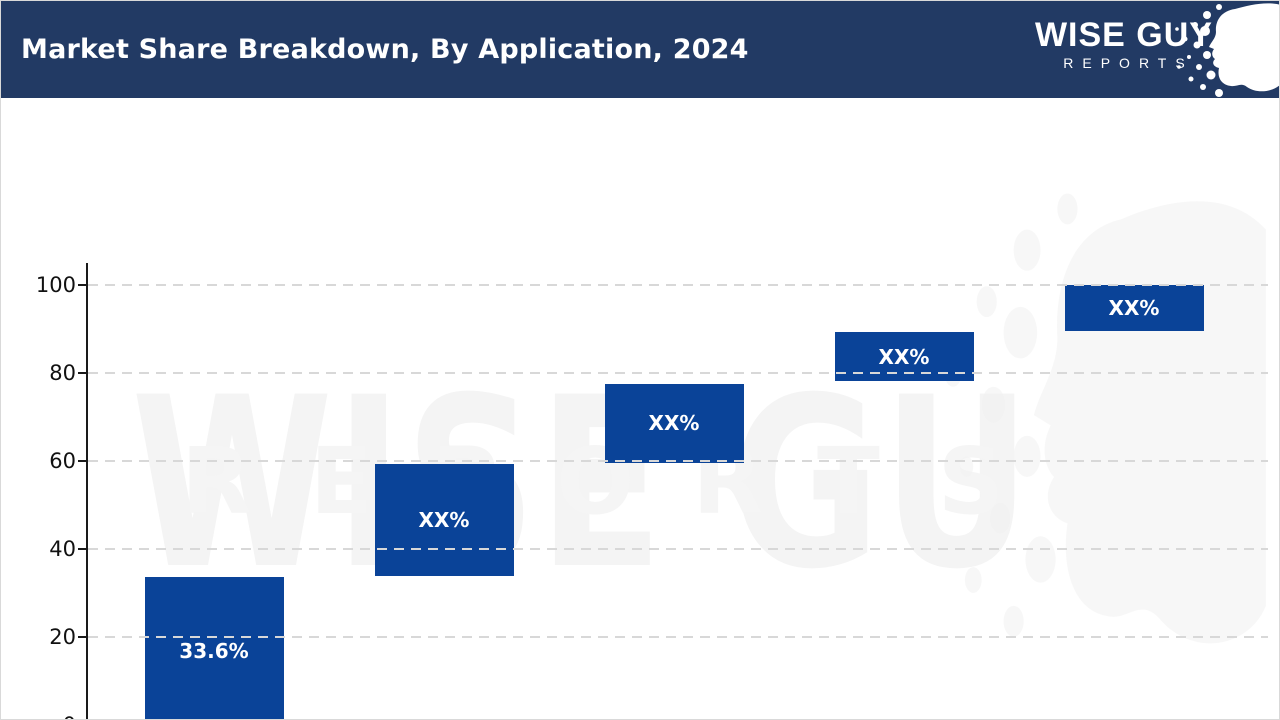  I want to click on bar-distribution-centers: XX%, so click(674, 423).